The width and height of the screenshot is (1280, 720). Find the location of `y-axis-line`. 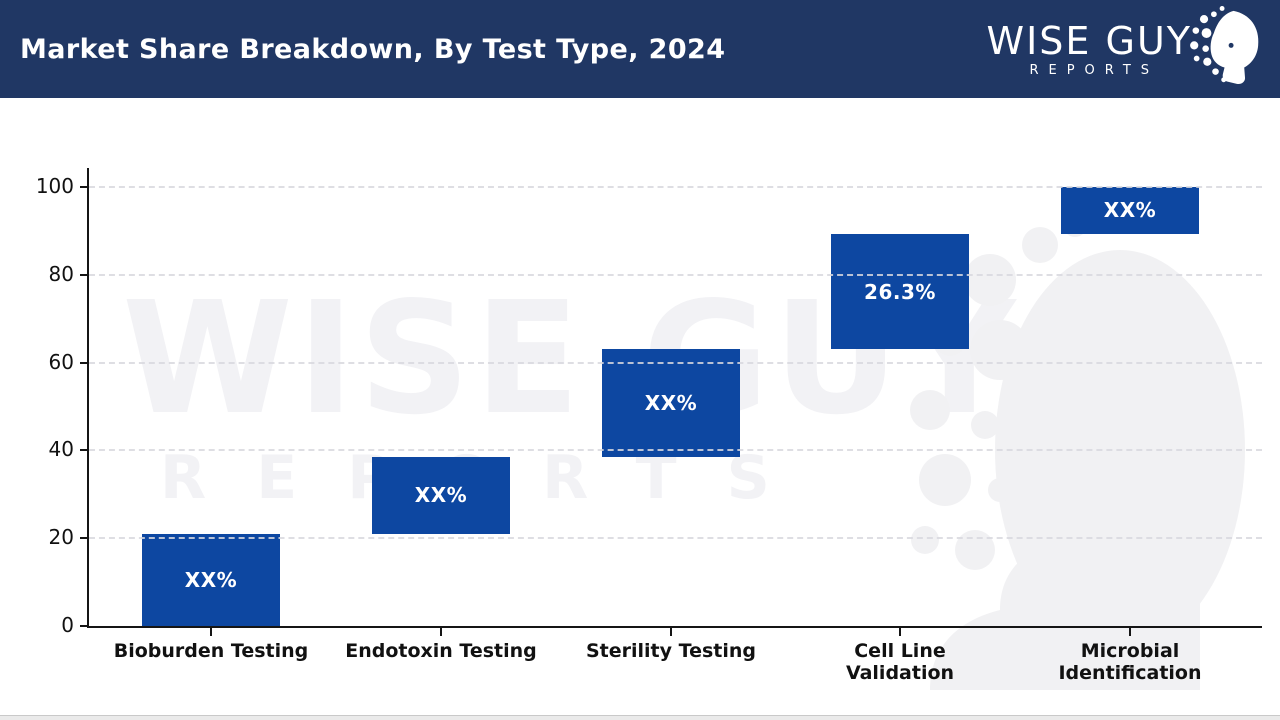

y-axis-line is located at coordinates (88, 398).